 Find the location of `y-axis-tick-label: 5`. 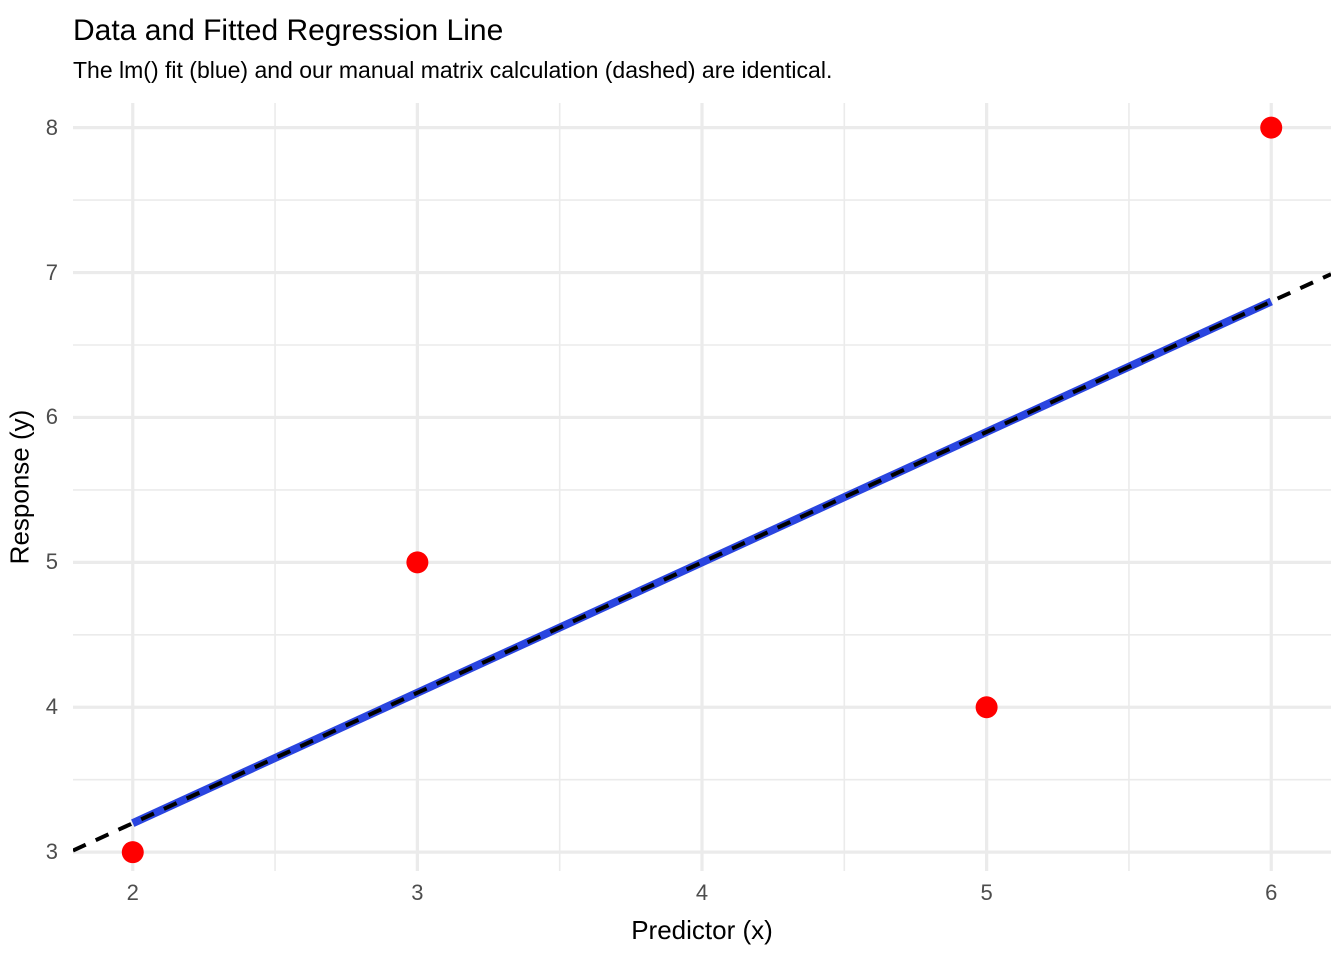

y-axis-tick-label: 5 is located at coordinates (51, 562).